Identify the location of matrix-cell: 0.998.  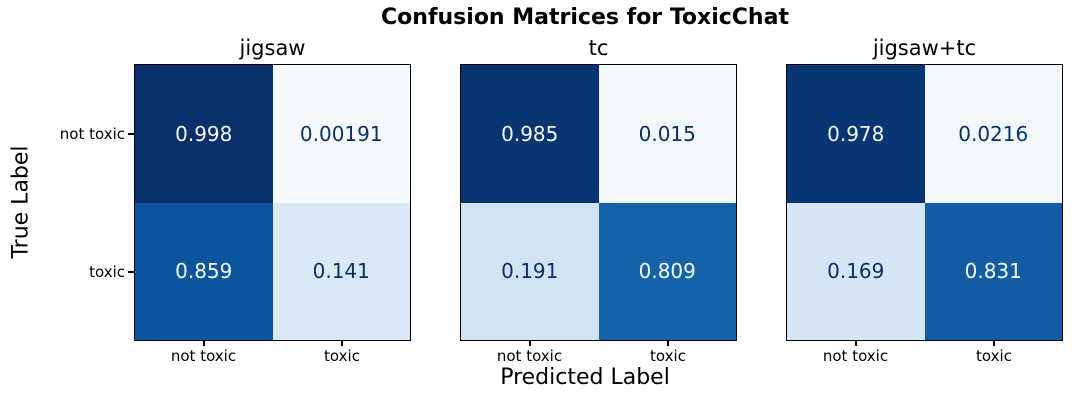
(204, 134).